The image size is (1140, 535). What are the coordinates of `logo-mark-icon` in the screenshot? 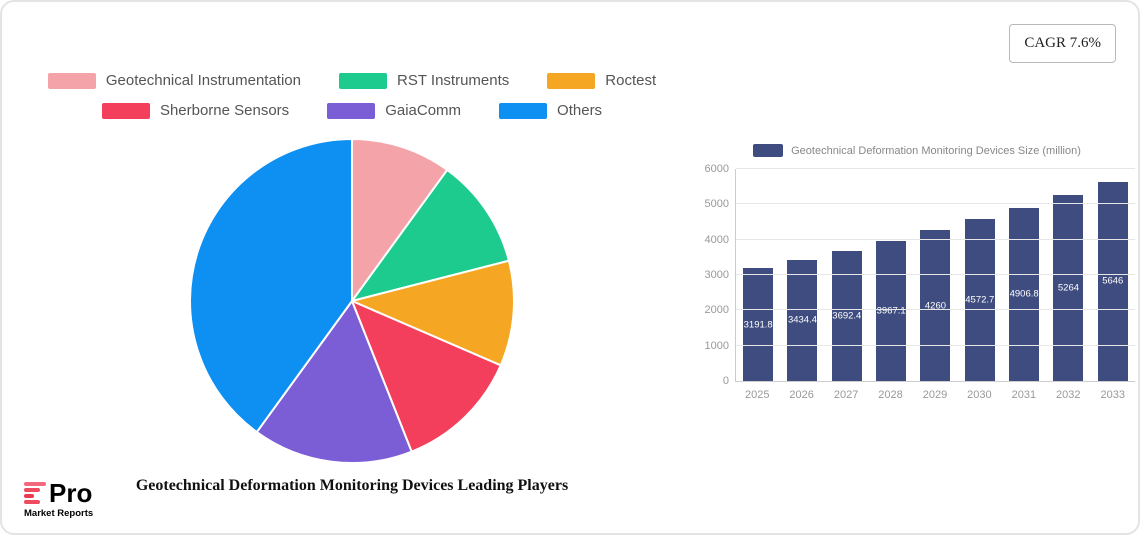 It's located at (35, 493).